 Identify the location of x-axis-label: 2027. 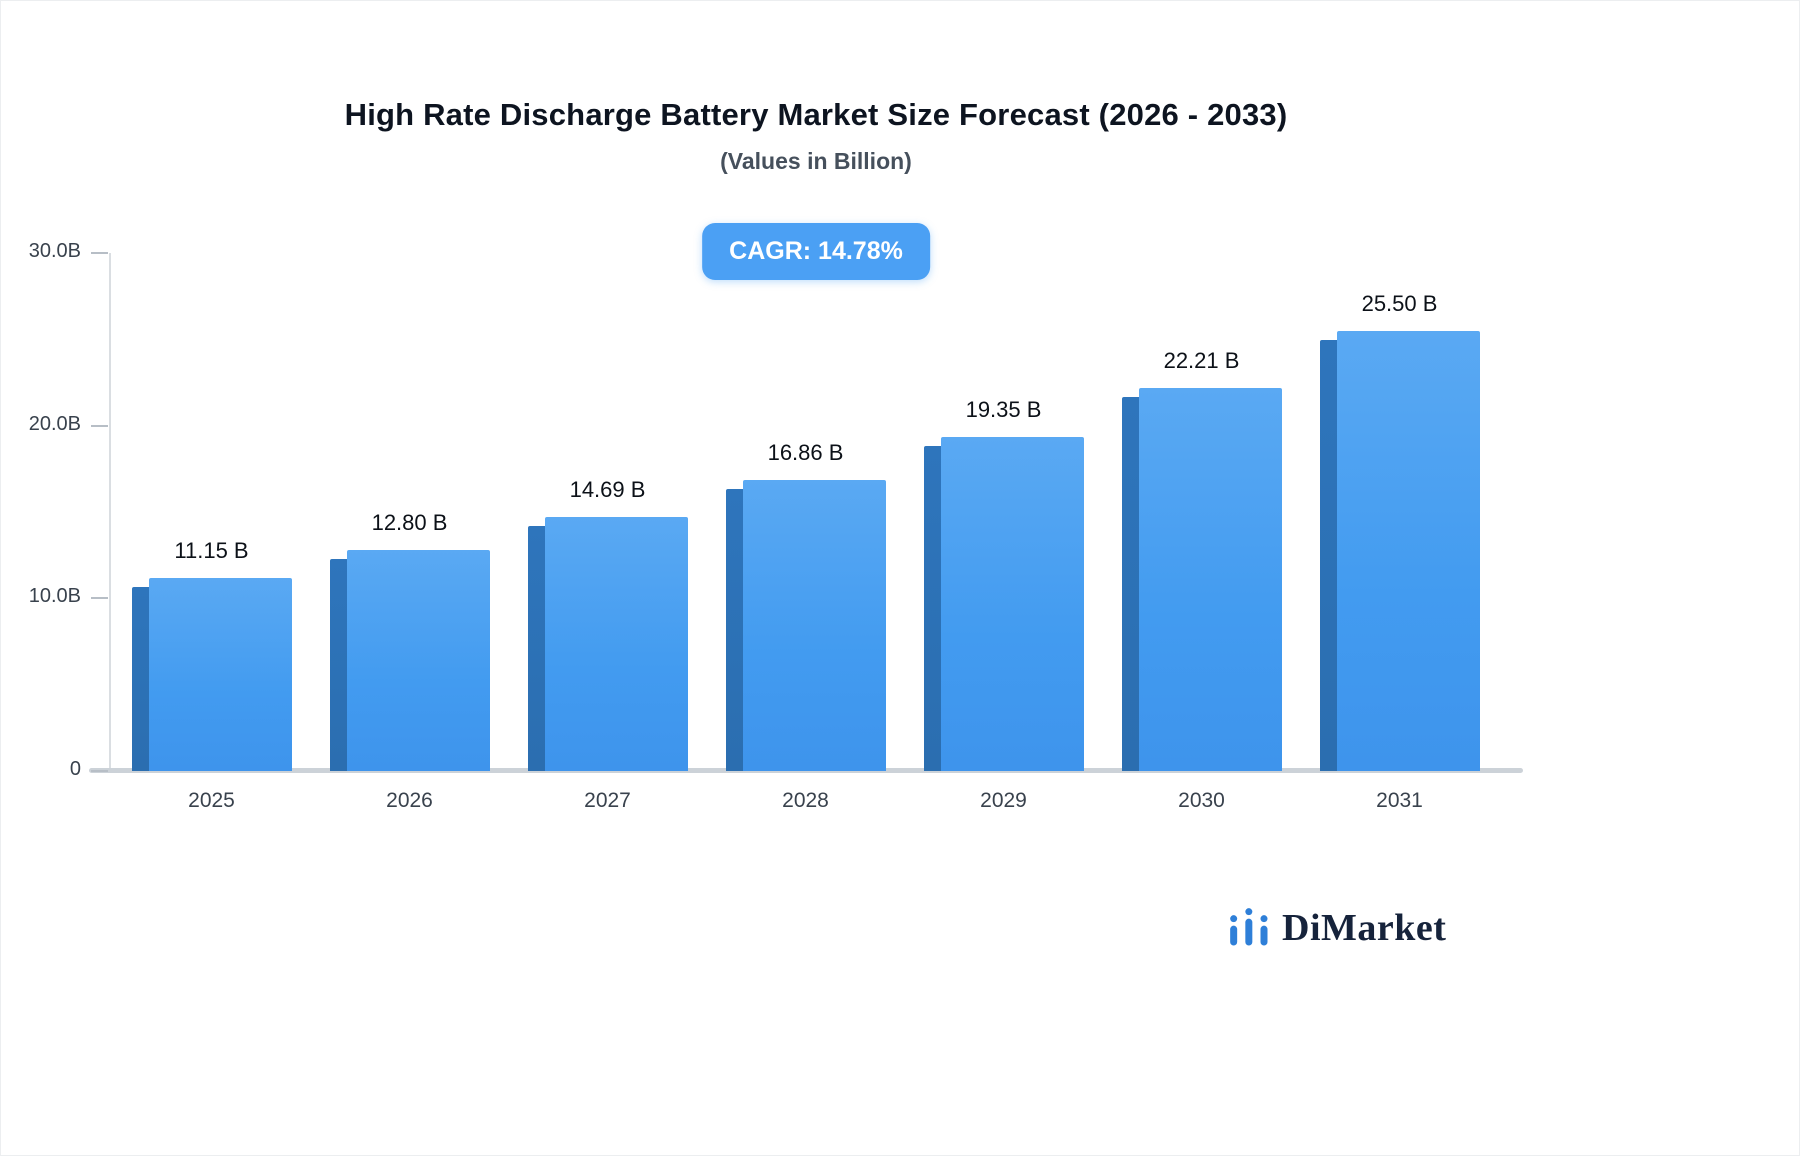
(607, 800).